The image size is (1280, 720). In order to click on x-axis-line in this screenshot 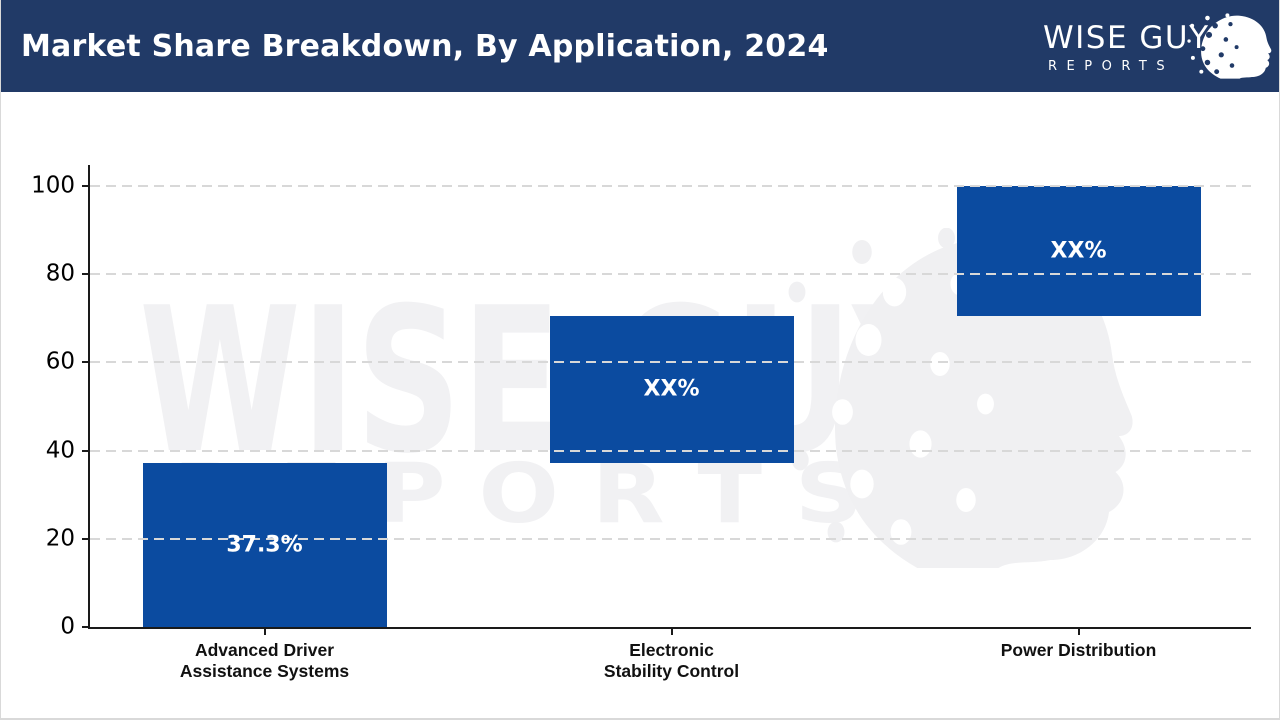, I will do `click(669, 628)`.